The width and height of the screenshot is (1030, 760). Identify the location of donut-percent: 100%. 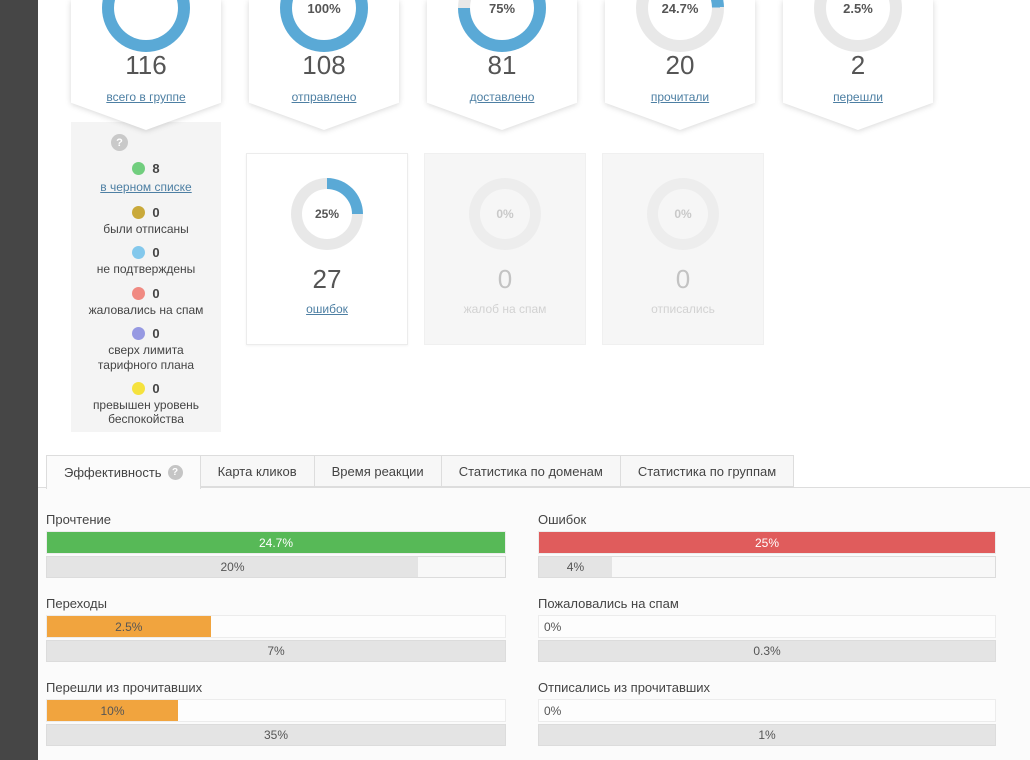
(324, 8).